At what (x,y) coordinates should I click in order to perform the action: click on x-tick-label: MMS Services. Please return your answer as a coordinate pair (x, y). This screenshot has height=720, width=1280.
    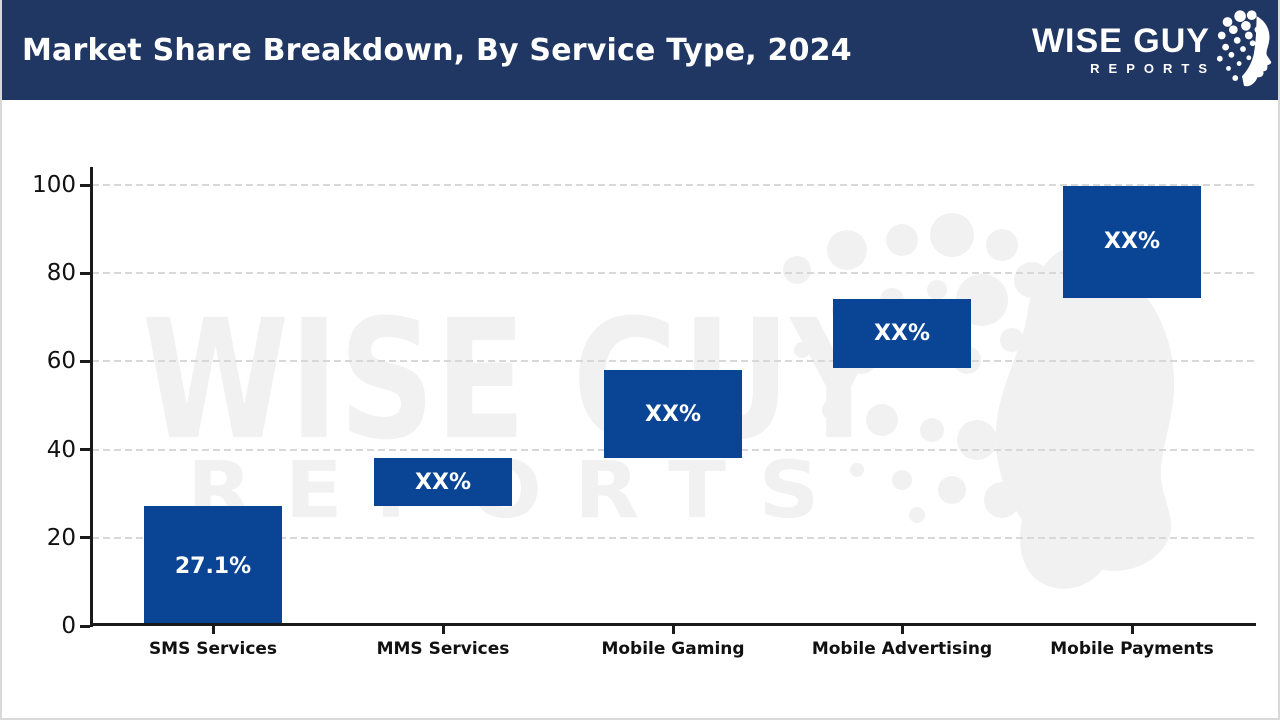
    Looking at the image, I should click on (443, 649).